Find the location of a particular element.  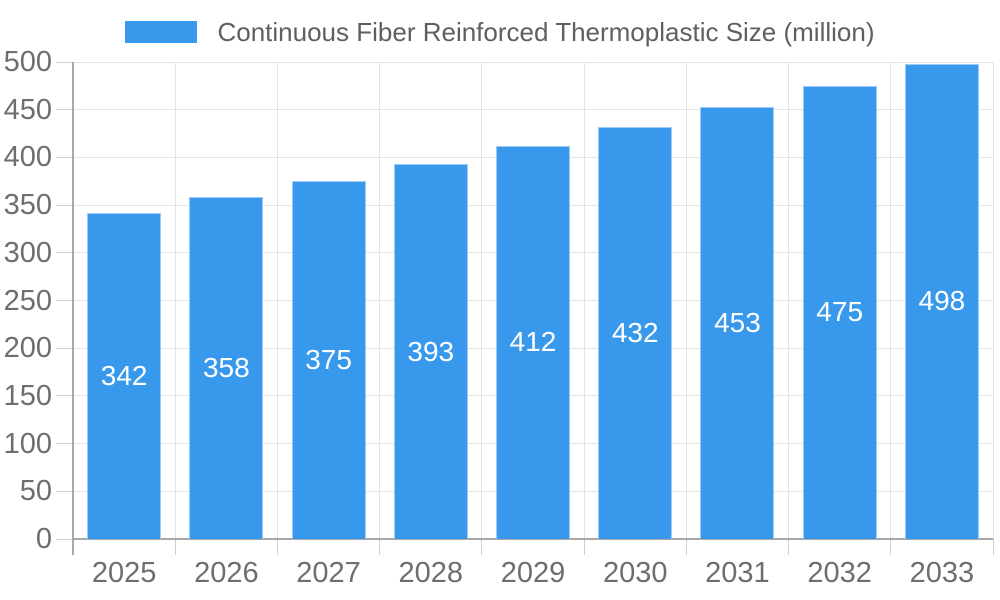

bar-2026 is located at coordinates (226, 368).